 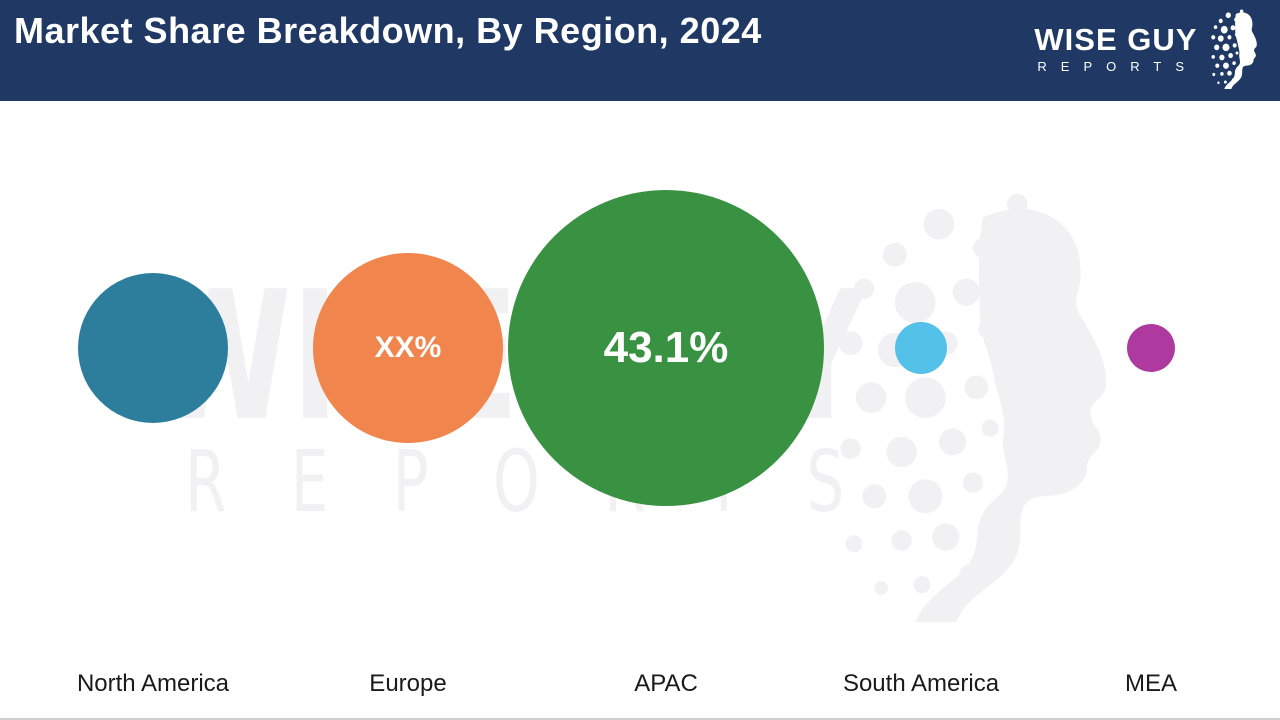 What do you see at coordinates (666, 683) in the screenshot?
I see `category-label-apac: APAC` at bounding box center [666, 683].